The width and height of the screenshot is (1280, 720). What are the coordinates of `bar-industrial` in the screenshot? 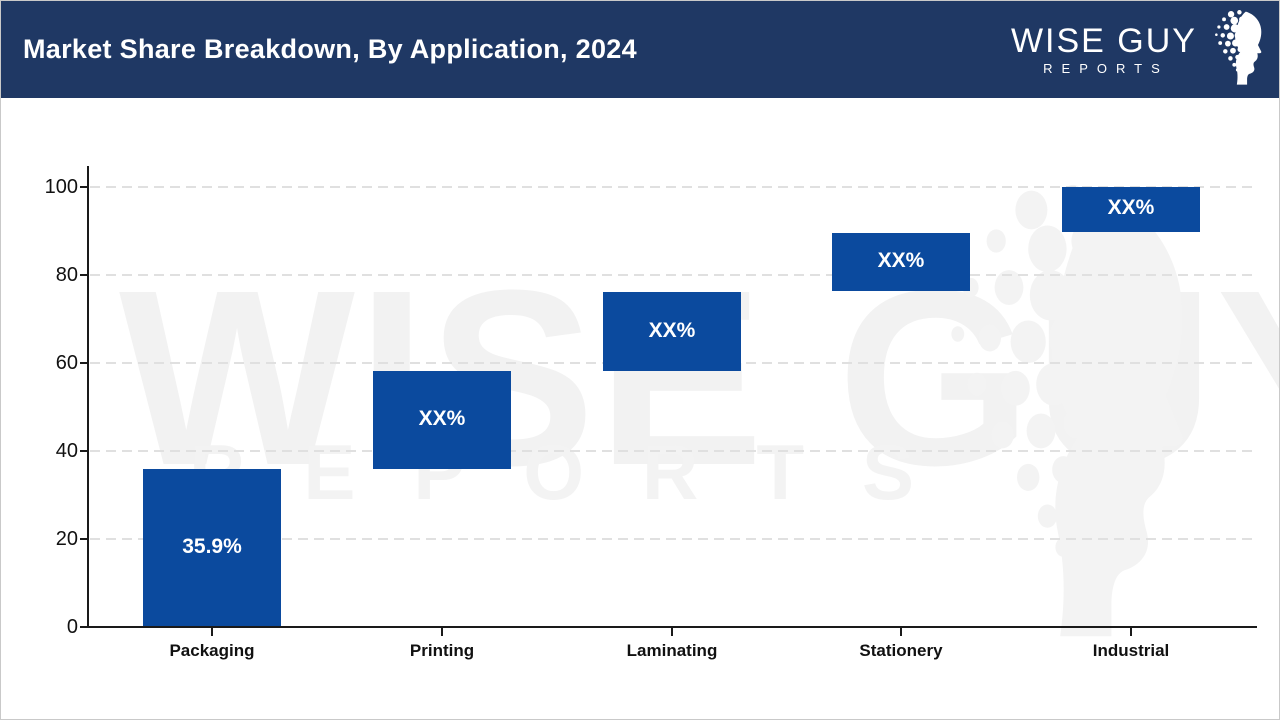 It's located at (1131, 209).